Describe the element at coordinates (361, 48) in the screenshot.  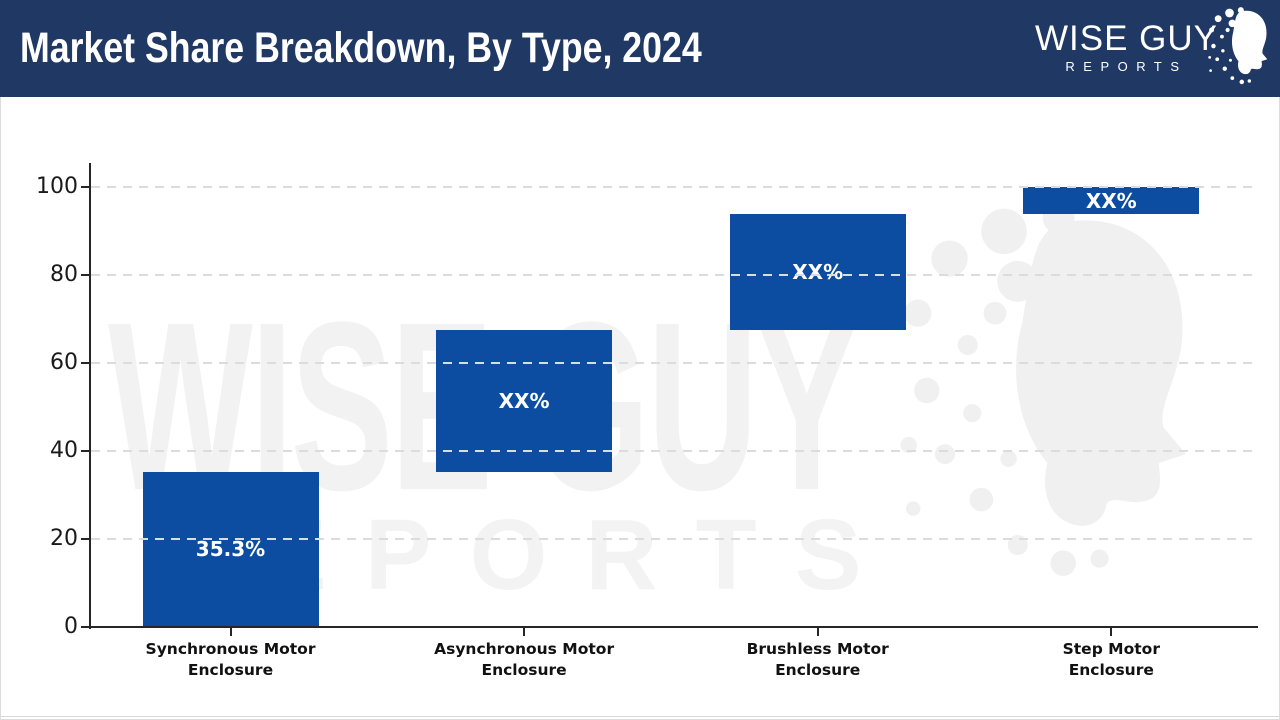
I see `chart-title: Market Share Breakdown, By Type, 2024` at that location.